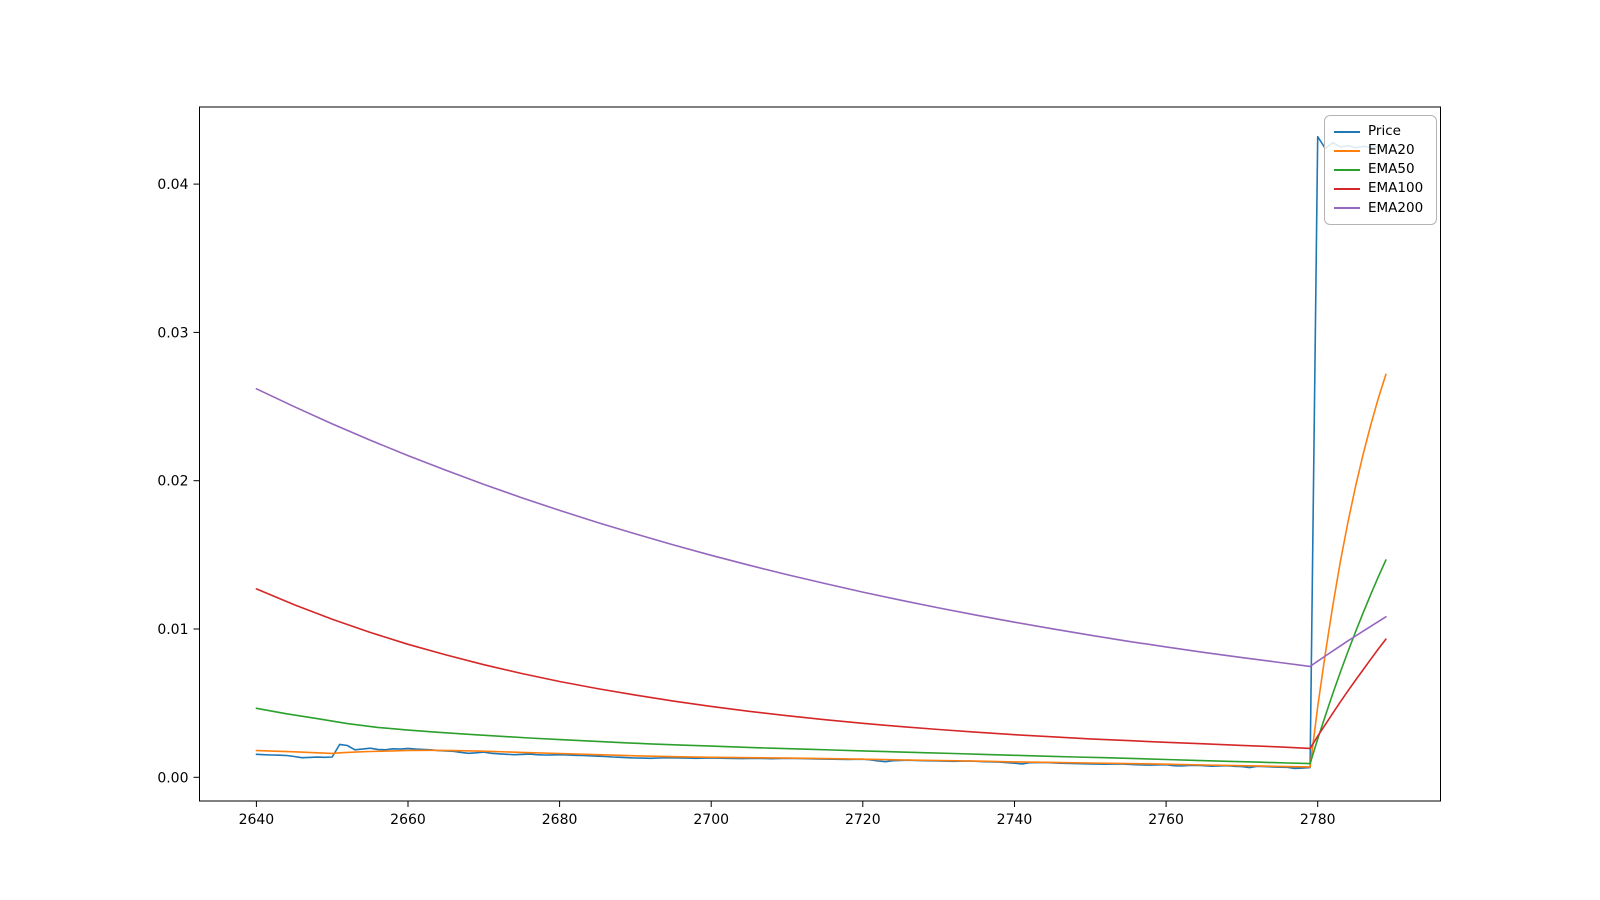  I want to click on legend-item-ema50: EMA50, so click(1380, 169).